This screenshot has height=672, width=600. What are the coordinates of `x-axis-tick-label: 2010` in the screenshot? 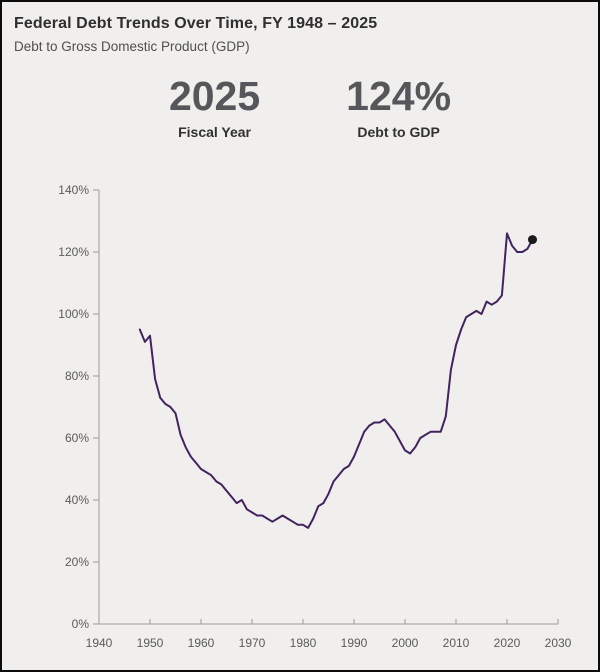 It's located at (456, 643).